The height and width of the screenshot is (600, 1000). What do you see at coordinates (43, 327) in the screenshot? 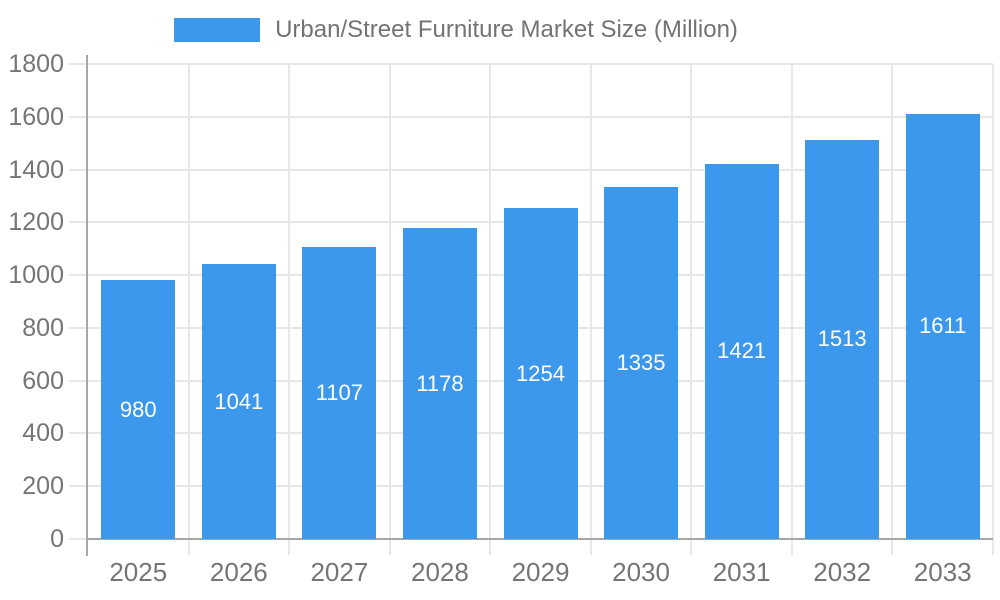
I see `y-tick-label-800: 800` at bounding box center [43, 327].